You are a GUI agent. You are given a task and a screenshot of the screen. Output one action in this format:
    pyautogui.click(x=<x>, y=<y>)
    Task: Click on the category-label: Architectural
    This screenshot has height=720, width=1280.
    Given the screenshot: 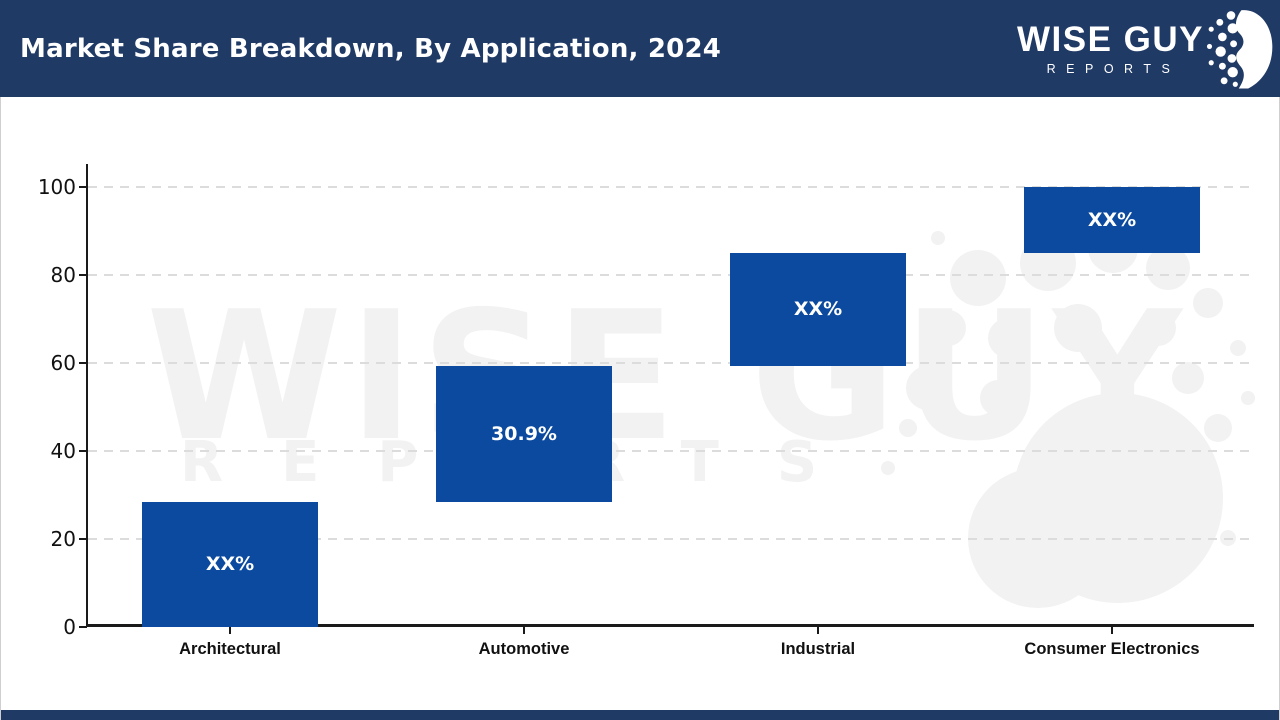 What is the action you would take?
    pyautogui.click(x=230, y=649)
    